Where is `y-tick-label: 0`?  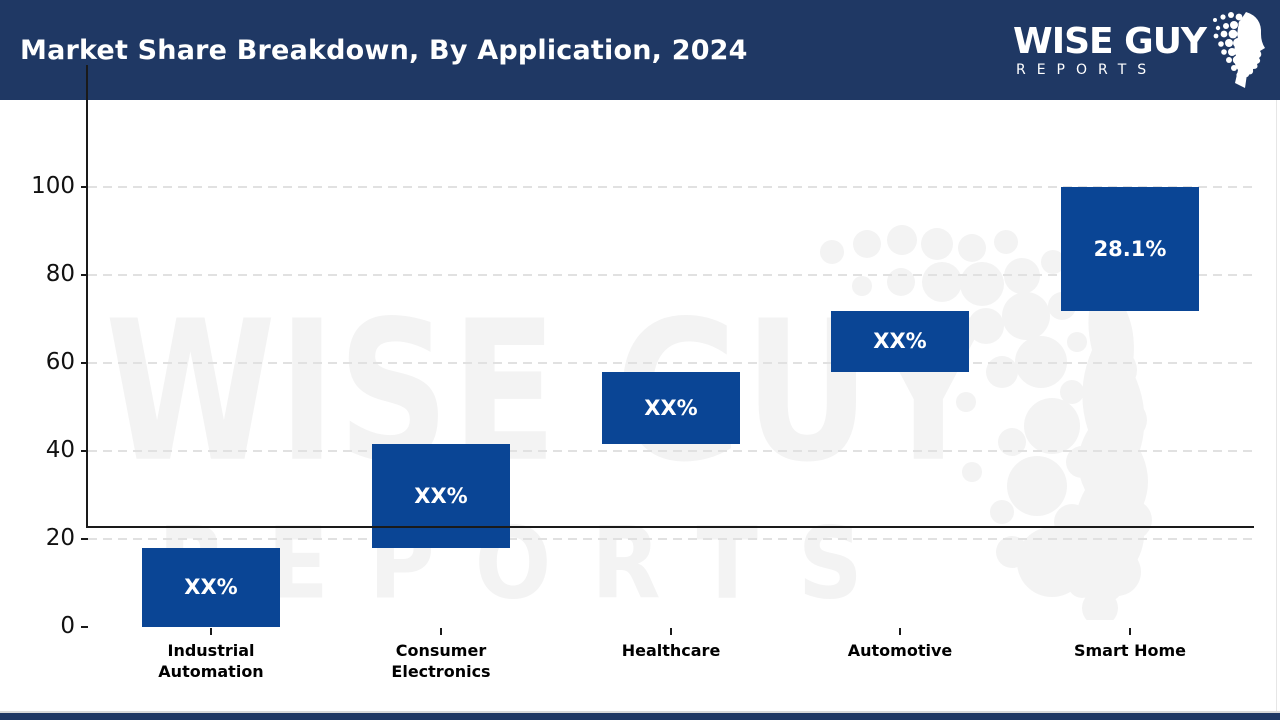 y-tick-label: 0 is located at coordinates (67, 626).